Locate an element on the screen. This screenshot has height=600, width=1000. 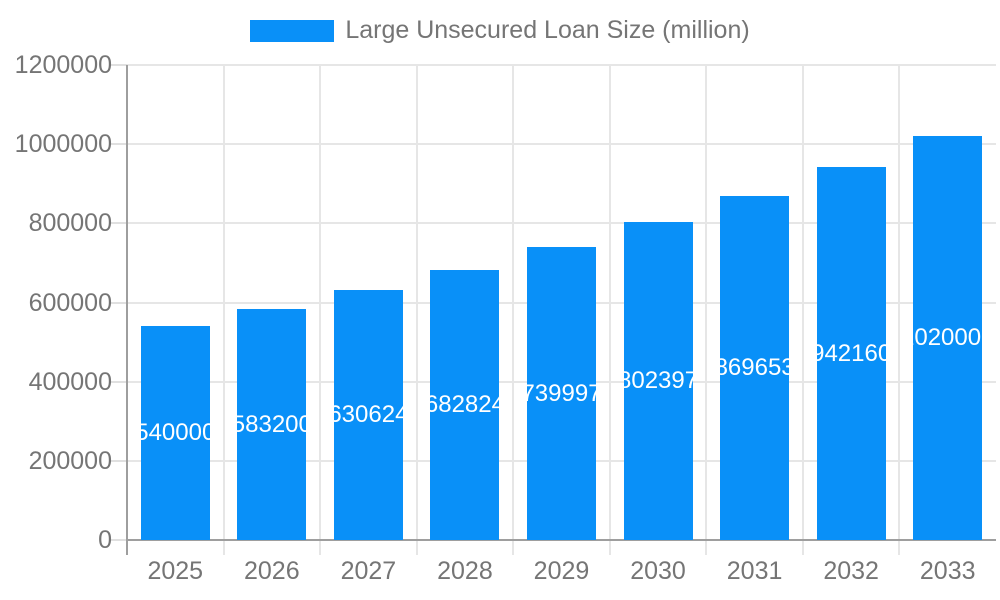
bar-value-label: 540000 is located at coordinates (175, 433).